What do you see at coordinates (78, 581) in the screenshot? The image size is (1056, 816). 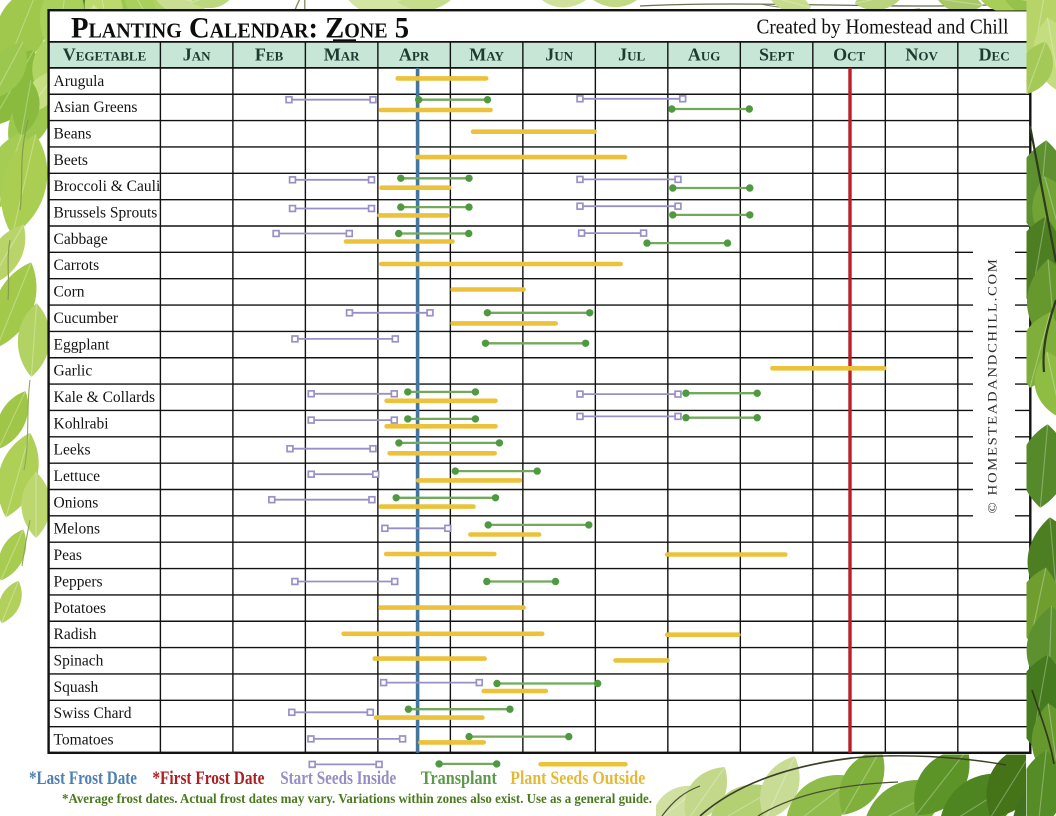 I see `svg-text: Peppers` at bounding box center [78, 581].